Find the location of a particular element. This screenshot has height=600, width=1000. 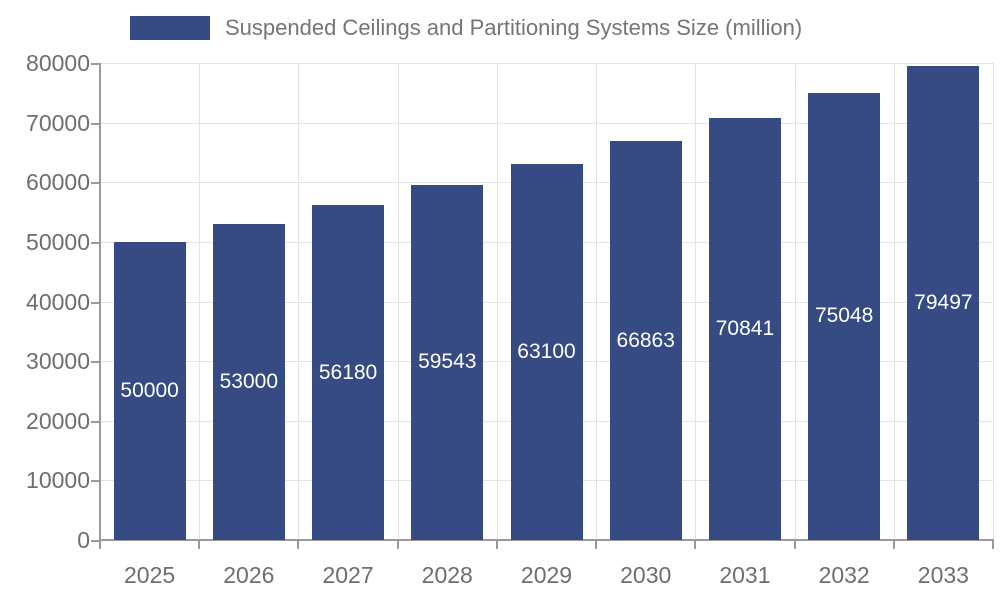

bar-value-label: 66863 is located at coordinates (645, 340).